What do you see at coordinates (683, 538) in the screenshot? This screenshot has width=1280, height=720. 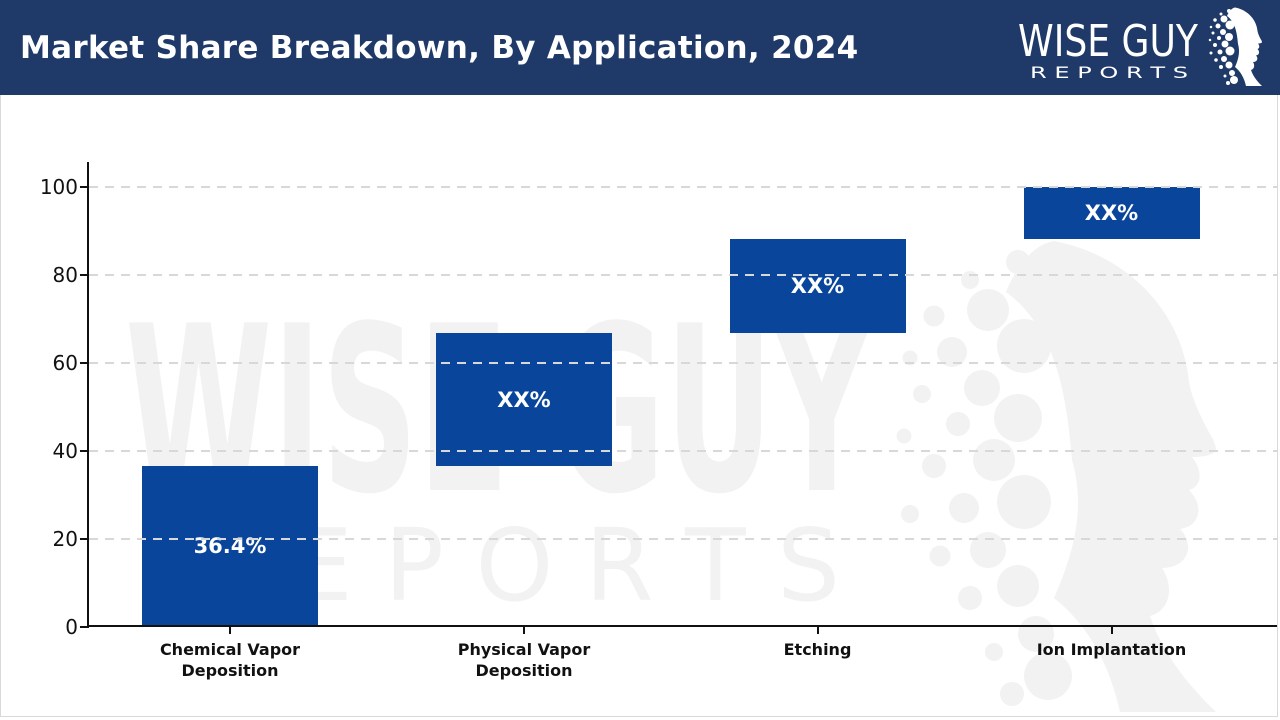 I see `gridline-y20` at bounding box center [683, 538].